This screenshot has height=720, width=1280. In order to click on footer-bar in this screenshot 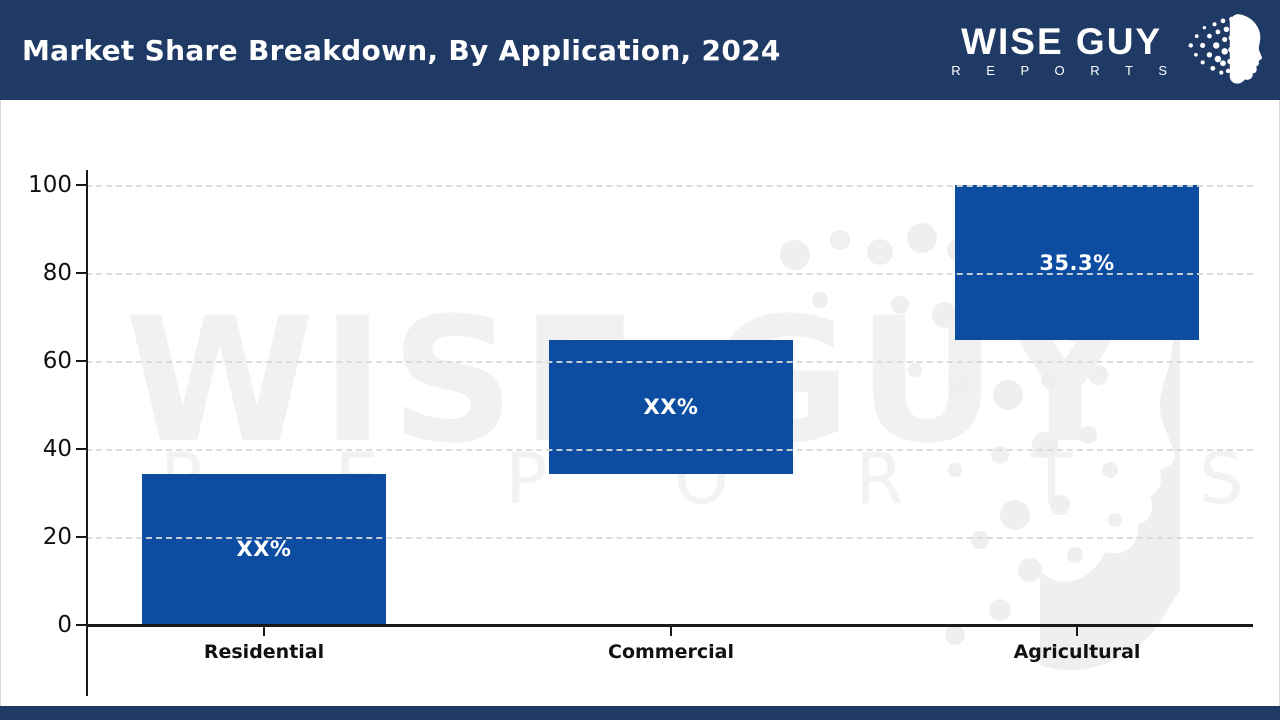, I will do `click(640, 713)`.